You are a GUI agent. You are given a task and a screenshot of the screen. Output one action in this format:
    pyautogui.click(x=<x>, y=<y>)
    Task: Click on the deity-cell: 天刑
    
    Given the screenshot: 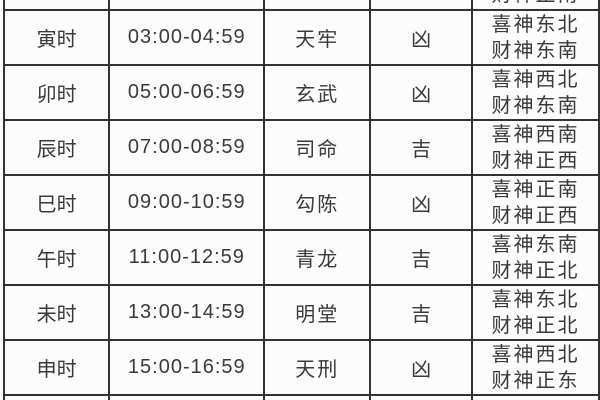 What is the action you would take?
    pyautogui.click(x=317, y=367)
    